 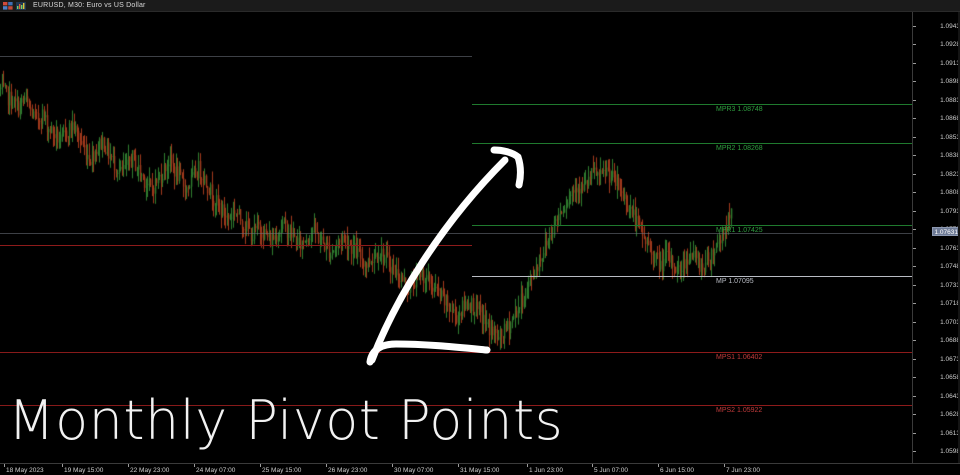 What do you see at coordinates (8, 5) in the screenshot?
I see `grid-icon` at bounding box center [8, 5].